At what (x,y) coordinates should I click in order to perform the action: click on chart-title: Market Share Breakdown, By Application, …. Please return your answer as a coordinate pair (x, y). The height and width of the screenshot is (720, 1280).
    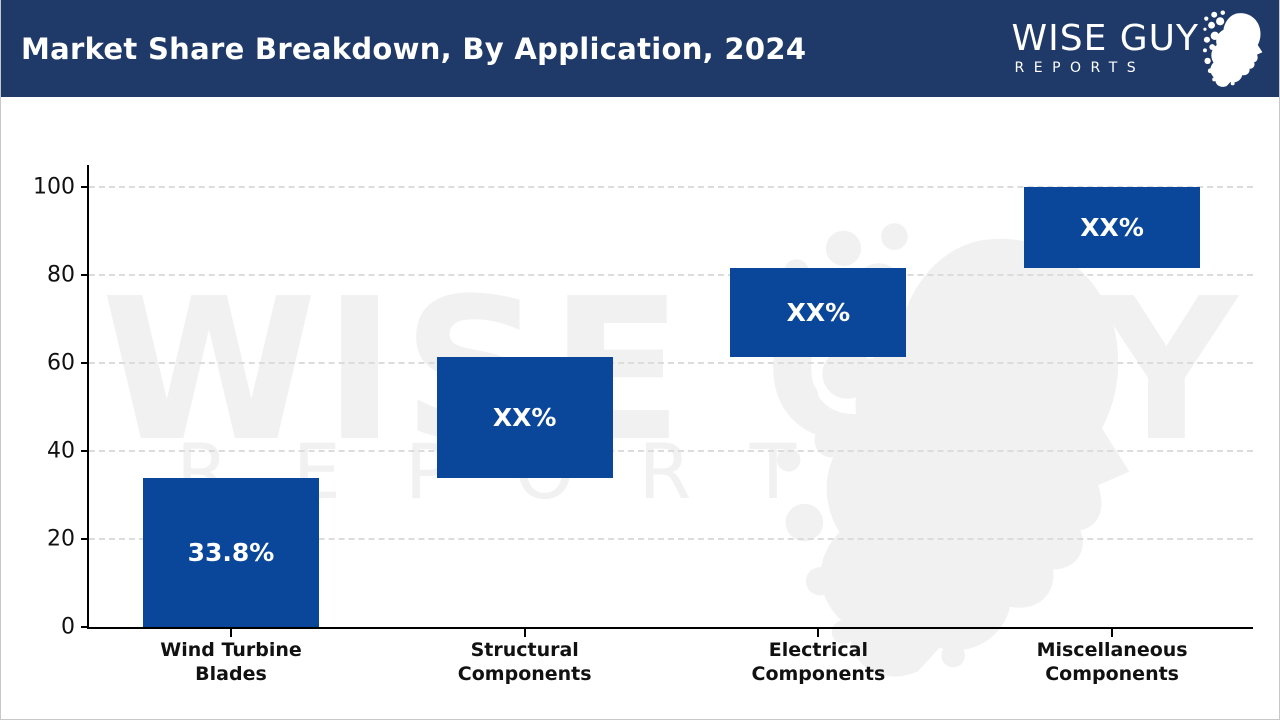
    Looking at the image, I should click on (414, 48).